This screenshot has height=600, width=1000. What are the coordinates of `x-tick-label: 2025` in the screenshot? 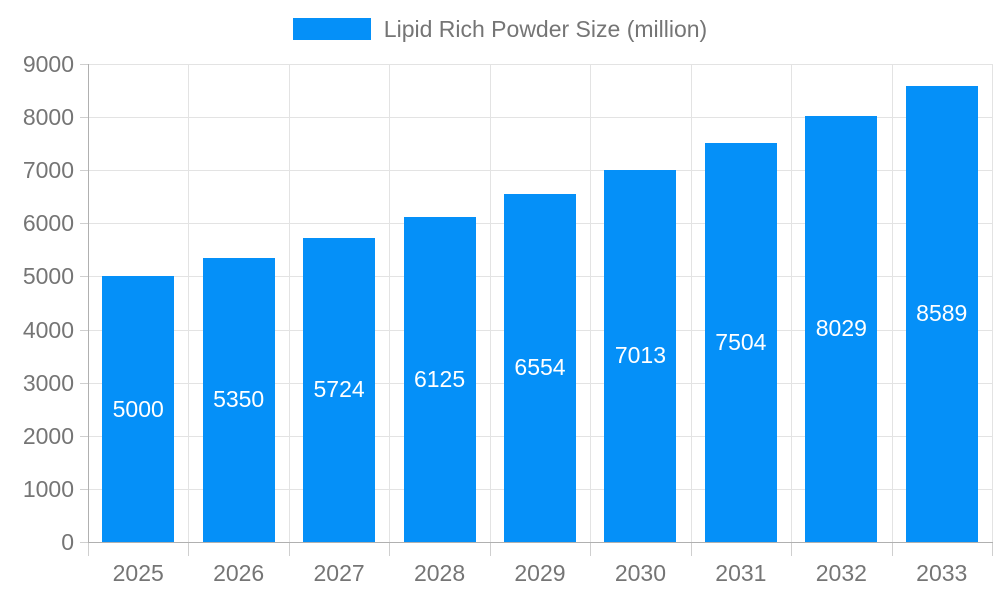 It's located at (138, 573).